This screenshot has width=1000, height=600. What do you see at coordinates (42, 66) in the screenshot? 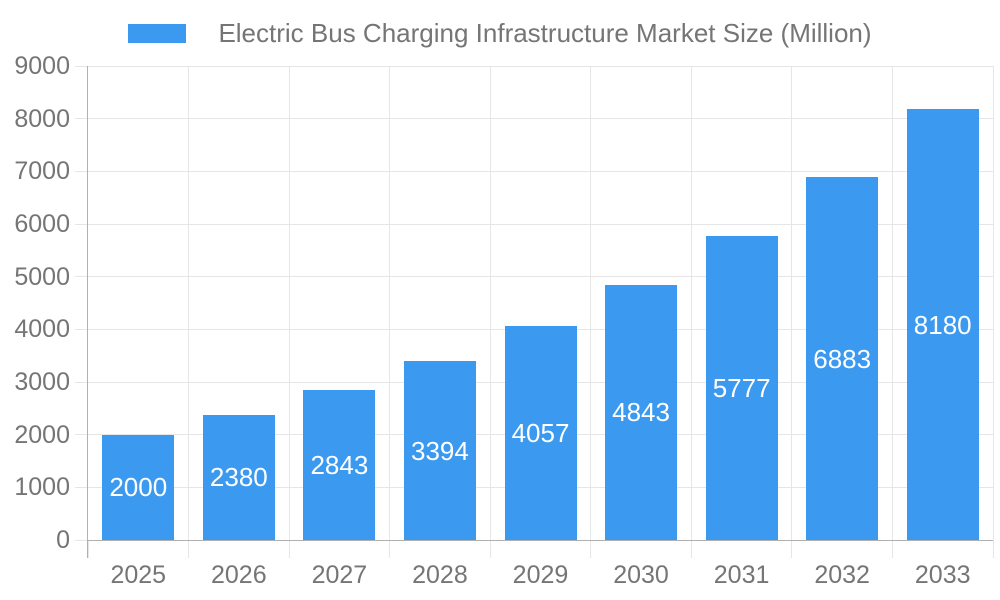
I see `y-tick-label: 9000` at bounding box center [42, 66].